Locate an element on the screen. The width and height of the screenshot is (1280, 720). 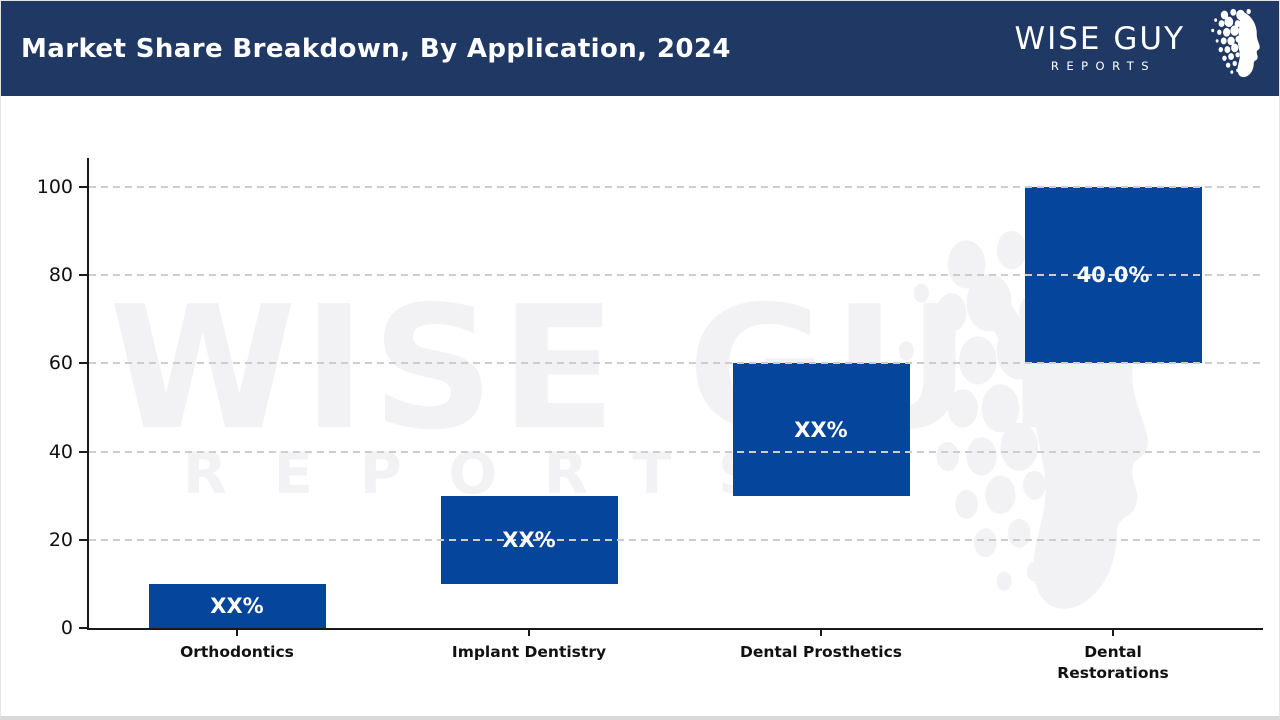
logo-subtitle: REPORTS is located at coordinates (1103, 66).